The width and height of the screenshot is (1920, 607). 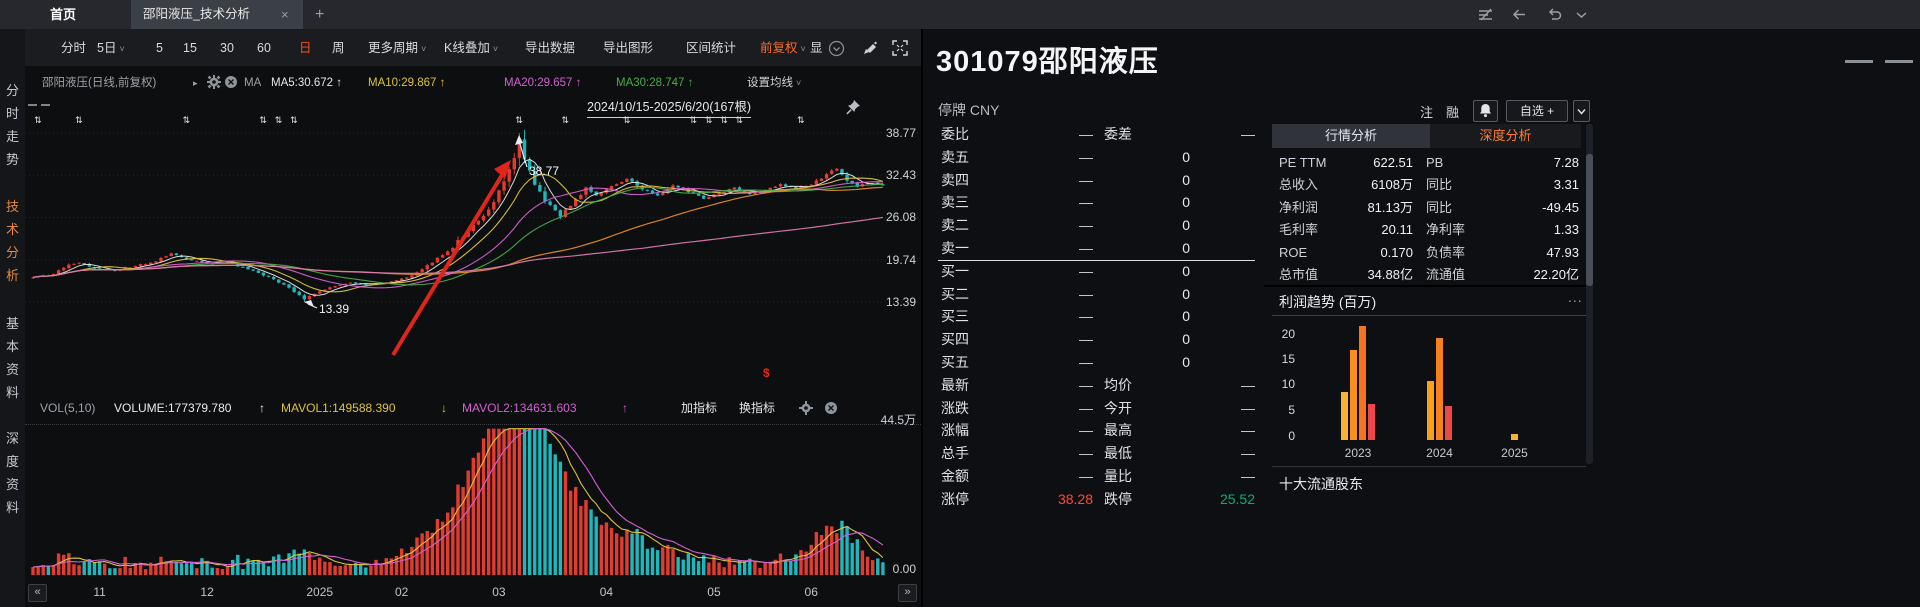 What do you see at coordinates (264, 48) in the screenshot?
I see `toolbar-item-60: 60` at bounding box center [264, 48].